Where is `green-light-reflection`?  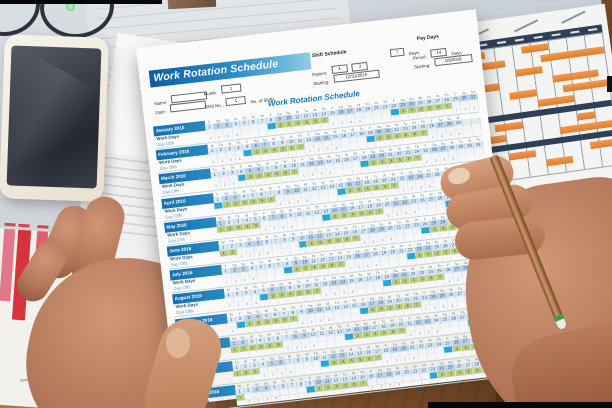
green-light-reflection is located at coordinates (70, 6).